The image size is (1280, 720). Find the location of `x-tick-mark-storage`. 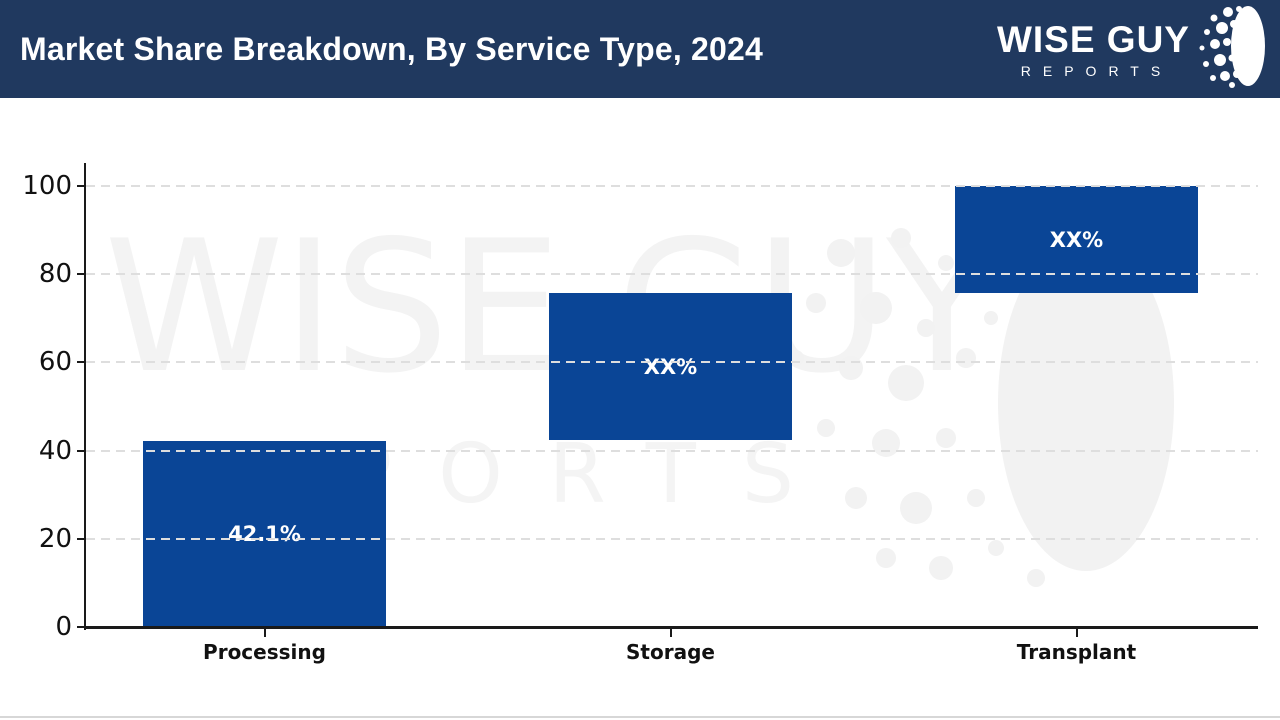

x-tick-mark-storage is located at coordinates (670, 633).